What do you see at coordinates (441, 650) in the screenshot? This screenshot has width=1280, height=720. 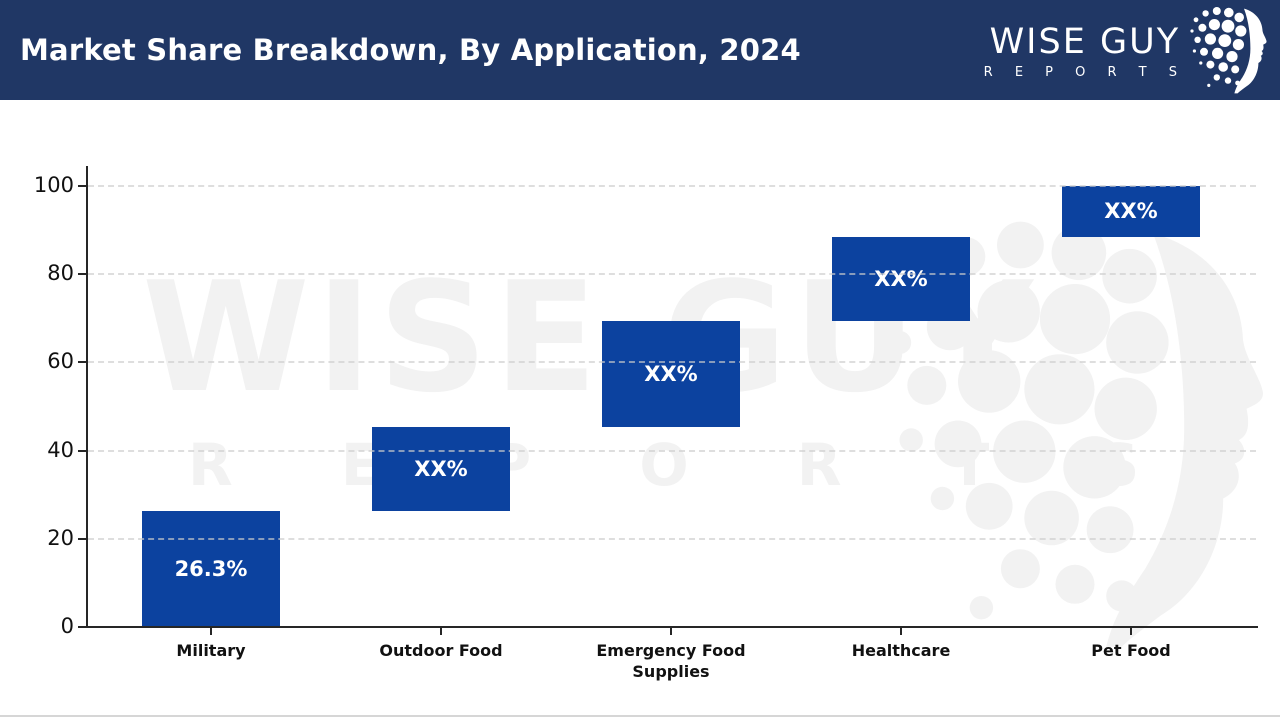 I see `x-category-label: Outdoor Food` at bounding box center [441, 650].